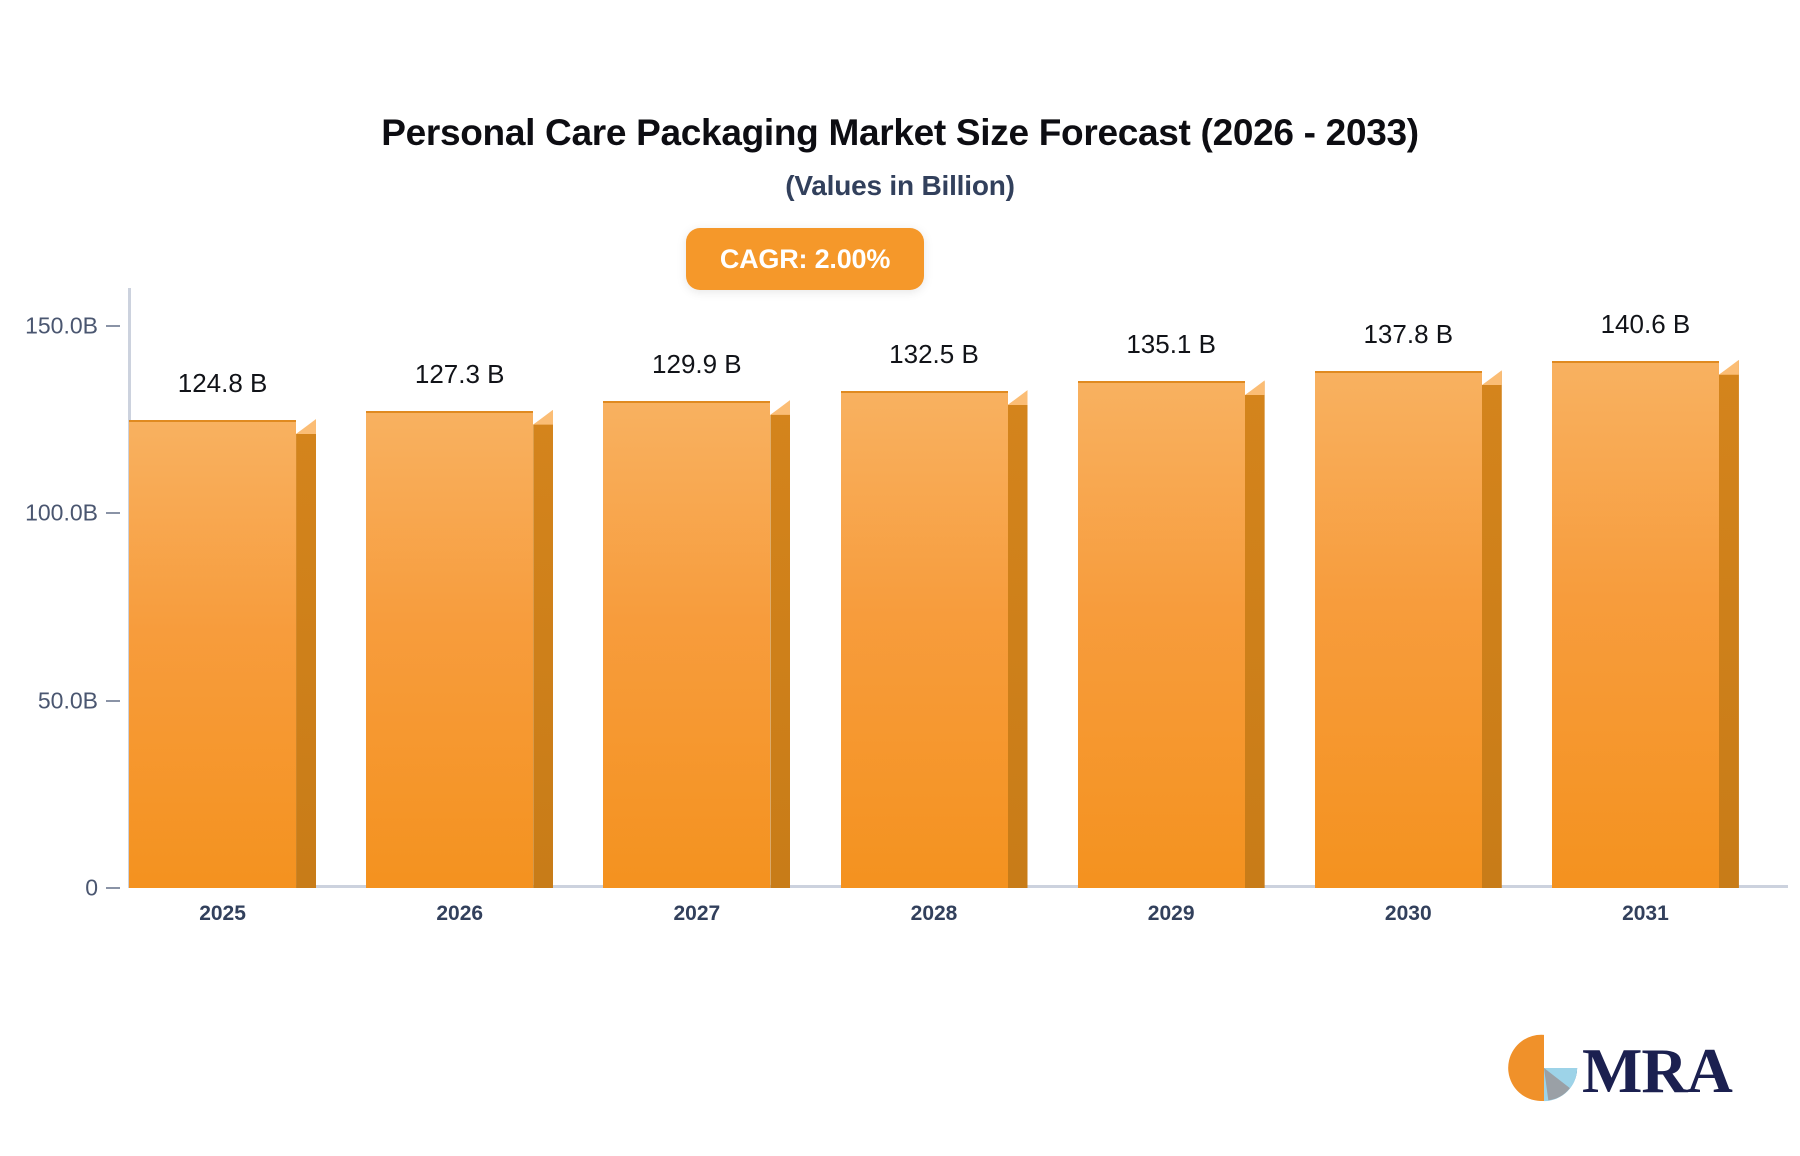 The height and width of the screenshot is (1156, 1800). I want to click on y-axis-tick-label: 150.0B, so click(61, 325).